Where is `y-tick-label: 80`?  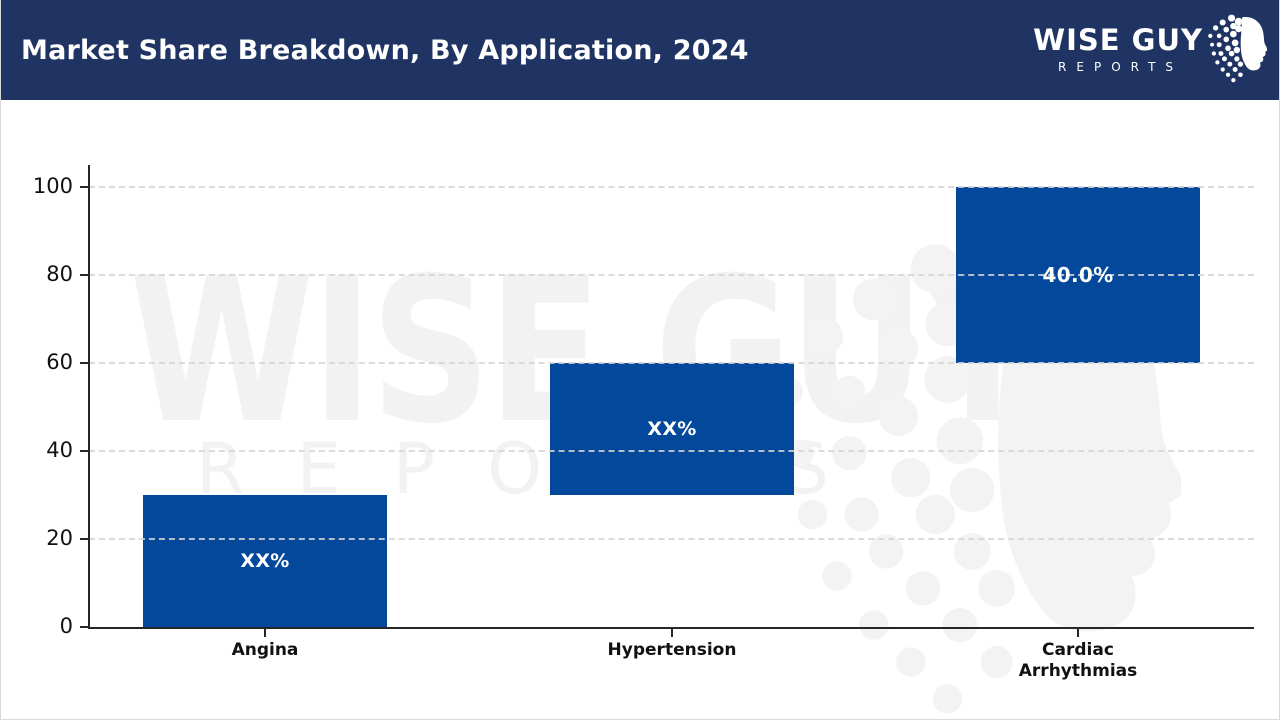
y-tick-label: 80 is located at coordinates (59, 274).